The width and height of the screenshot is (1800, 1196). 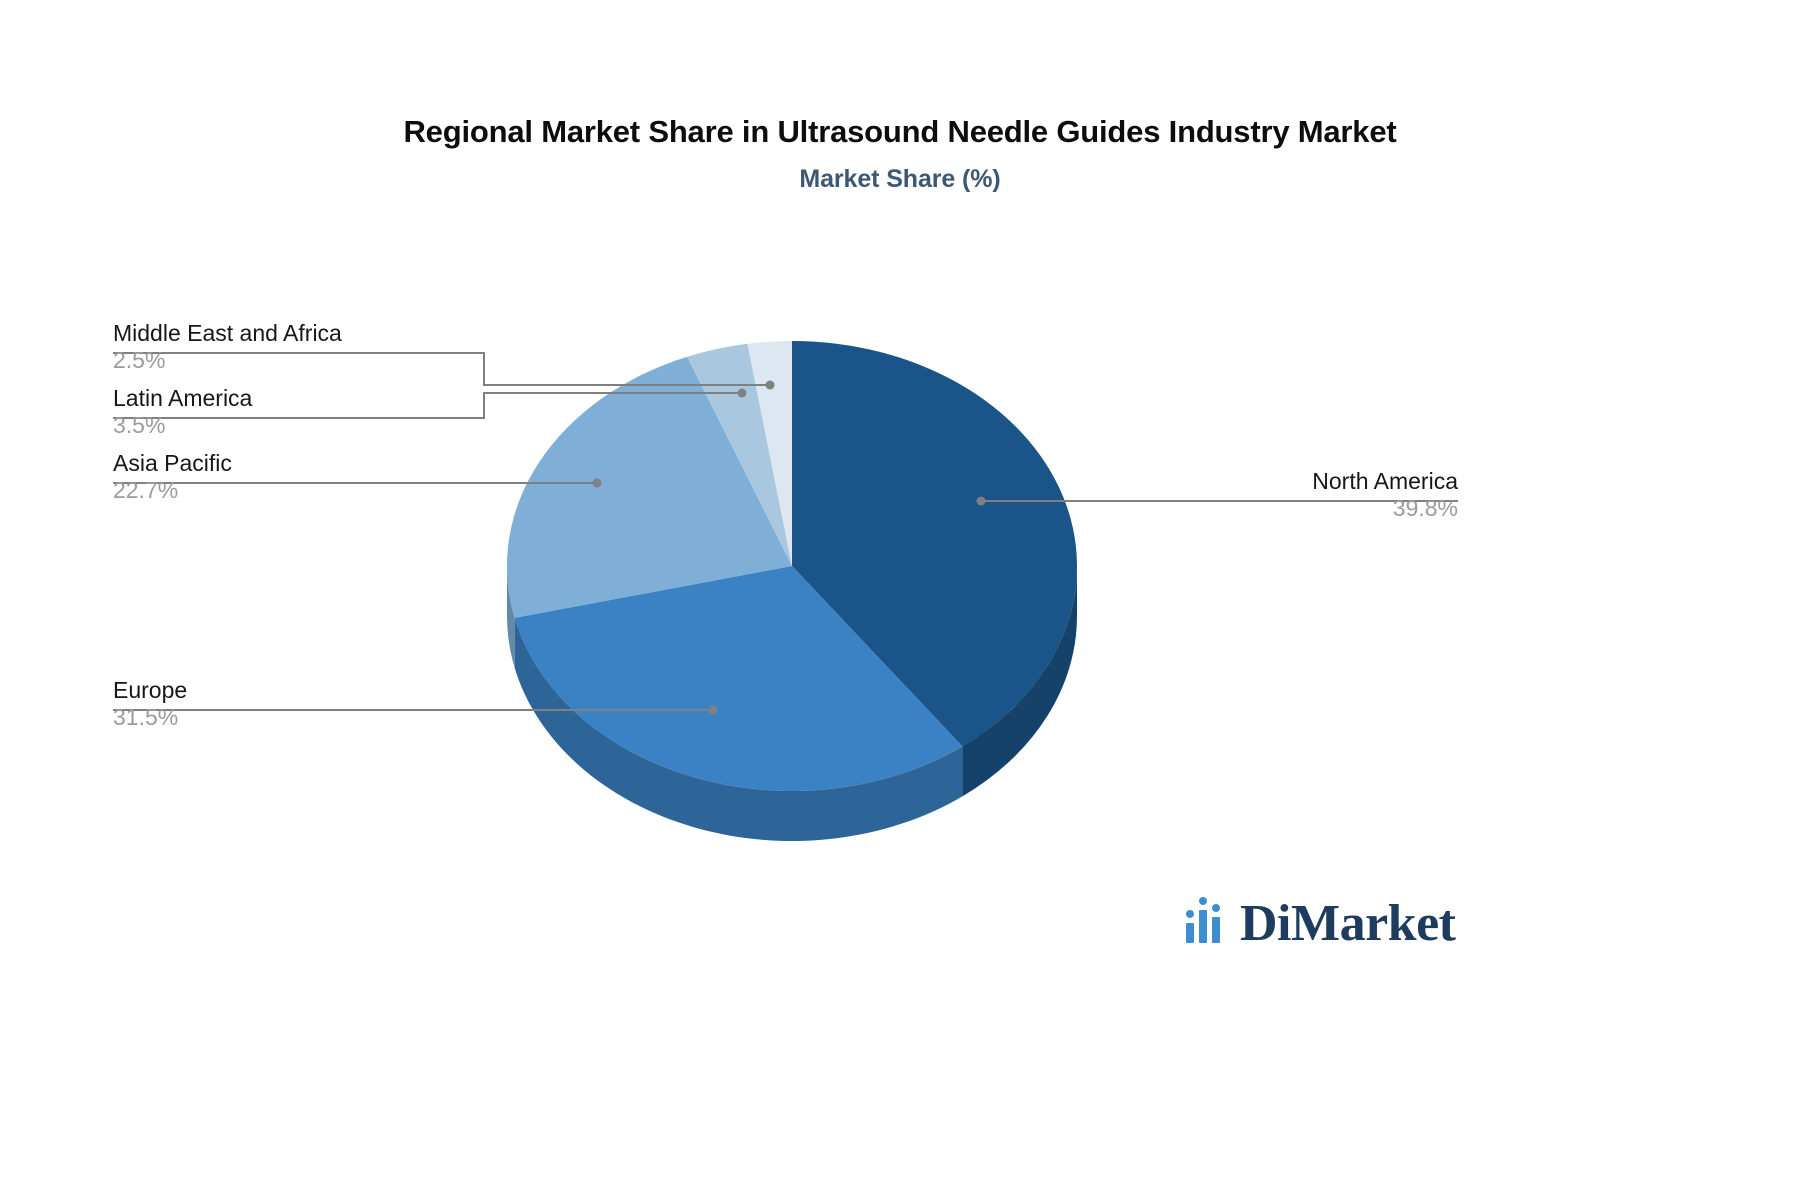 I want to click on leader-mea, so click(x=441, y=369).